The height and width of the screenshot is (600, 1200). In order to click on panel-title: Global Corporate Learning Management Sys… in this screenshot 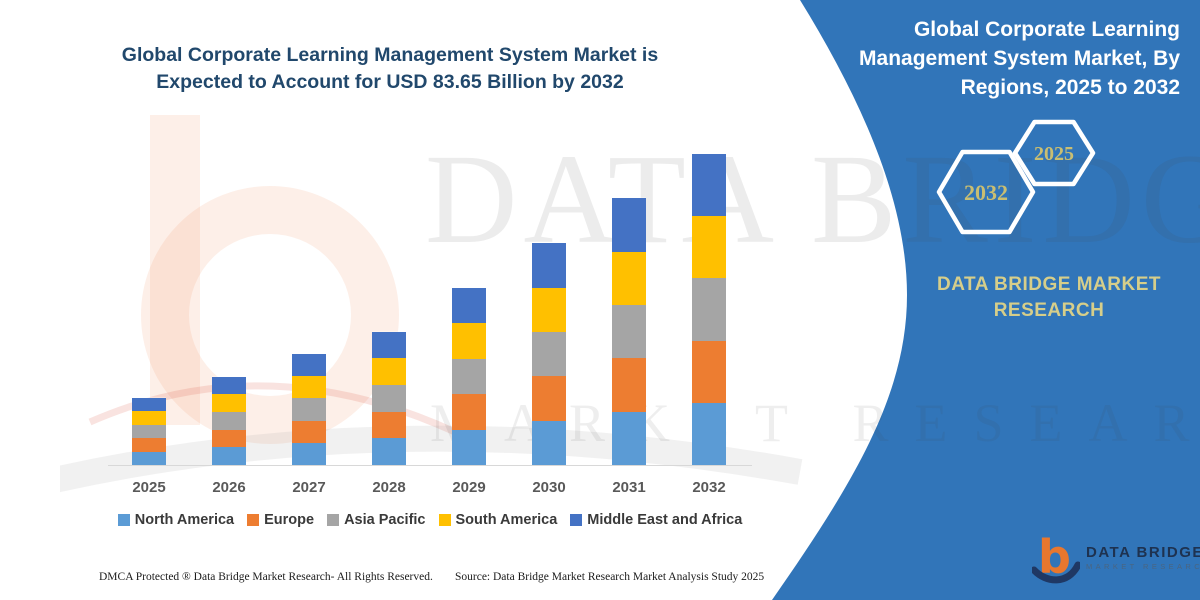, I will do `click(1019, 58)`.